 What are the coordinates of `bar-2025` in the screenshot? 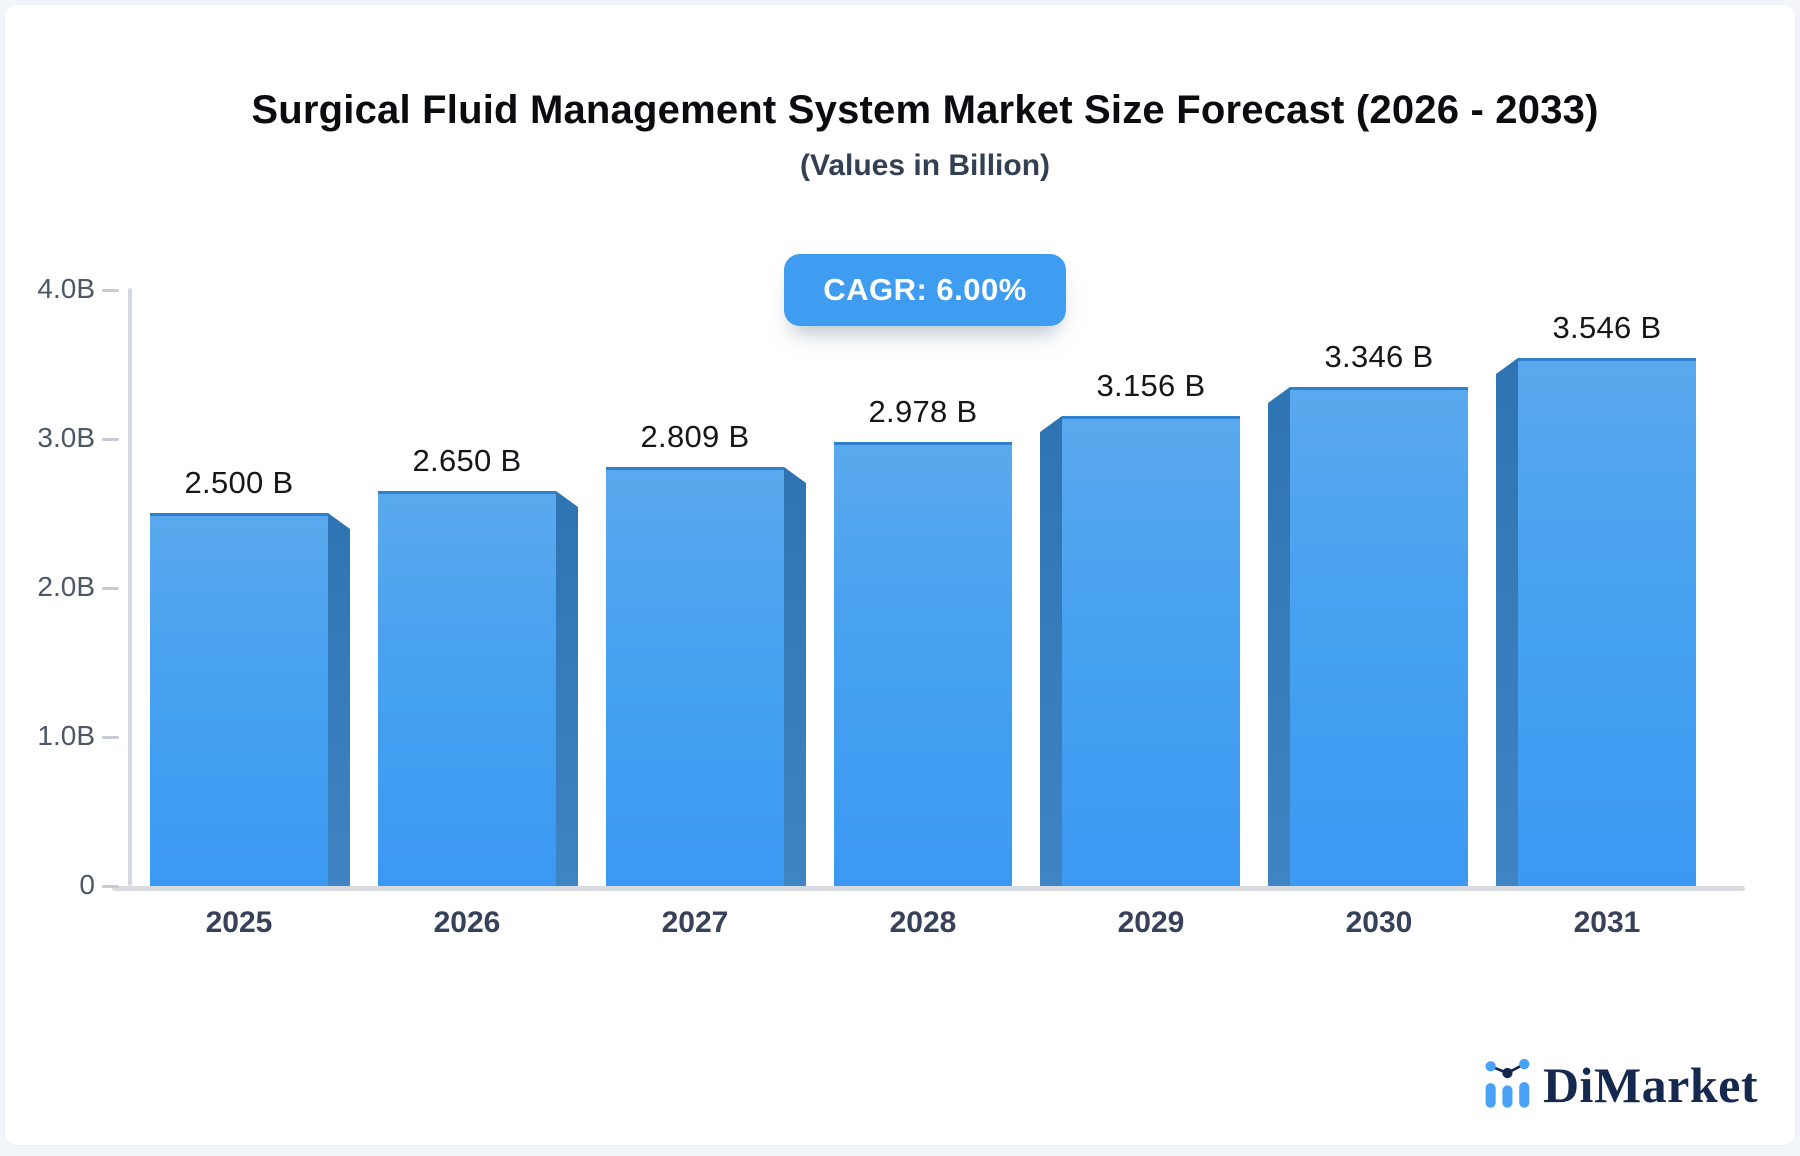 It's located at (239, 699).